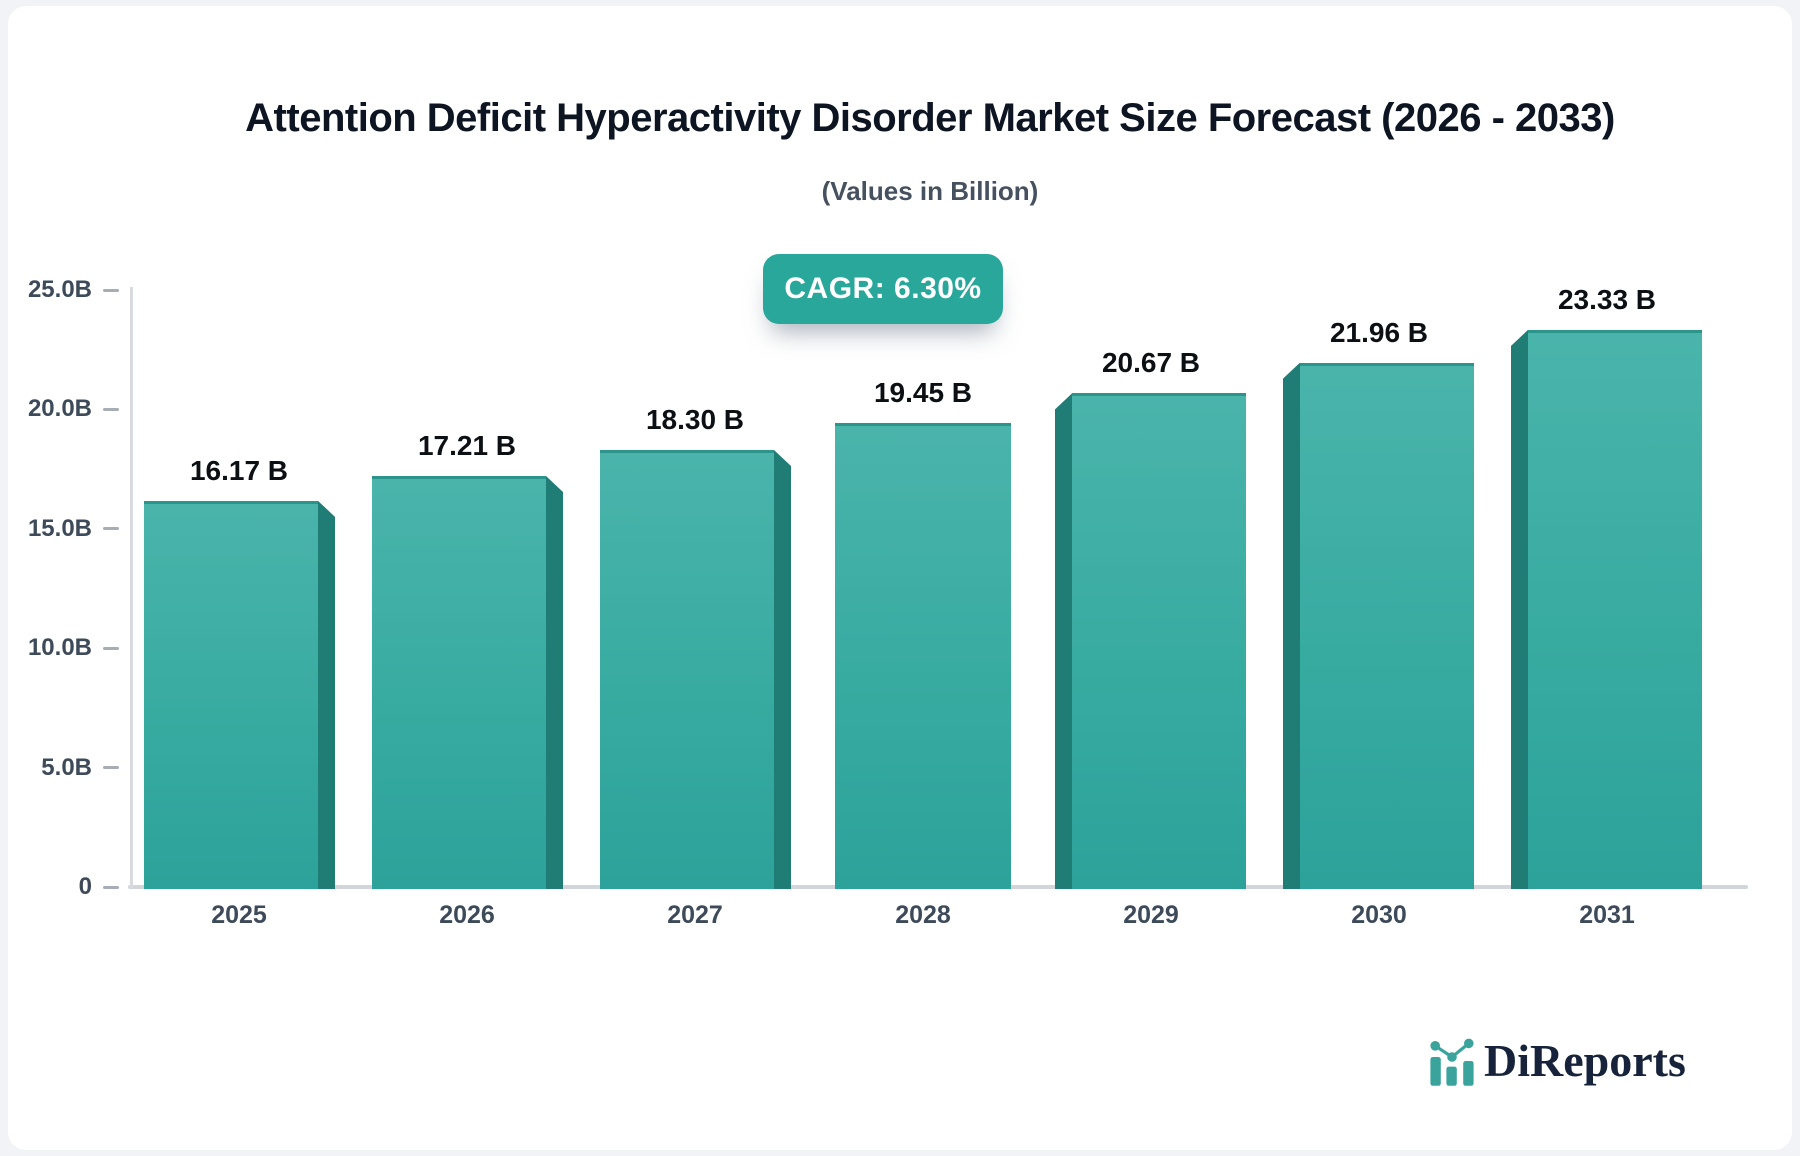 This screenshot has height=1156, width=1800. I want to click on x-axis-label-2027: 2027, so click(695, 915).